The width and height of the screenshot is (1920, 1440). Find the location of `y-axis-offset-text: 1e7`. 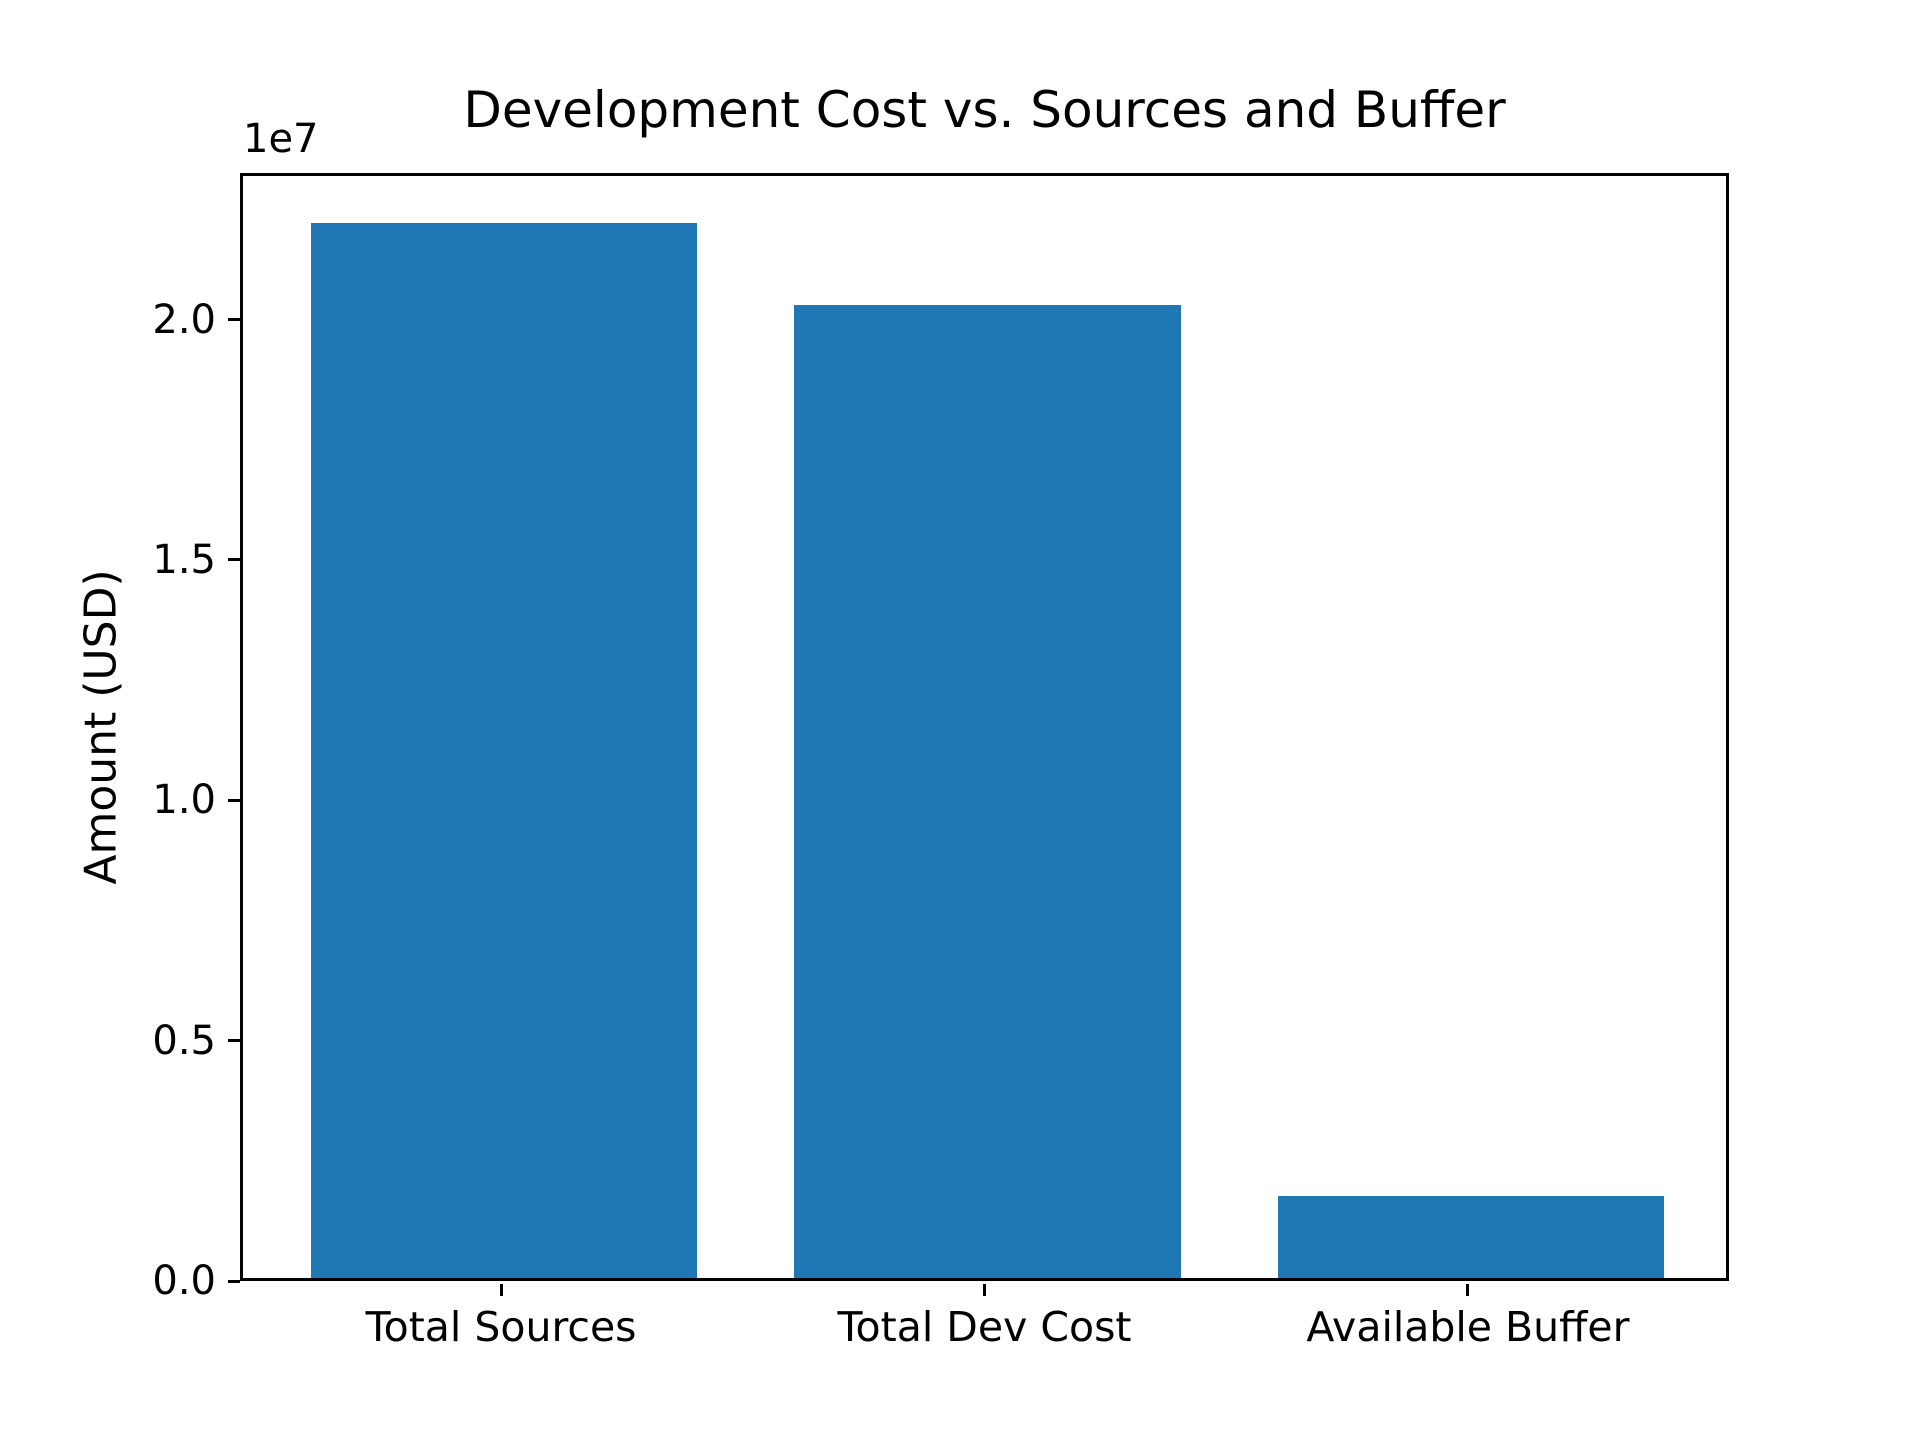

y-axis-offset-text: 1e7 is located at coordinates (281, 139).